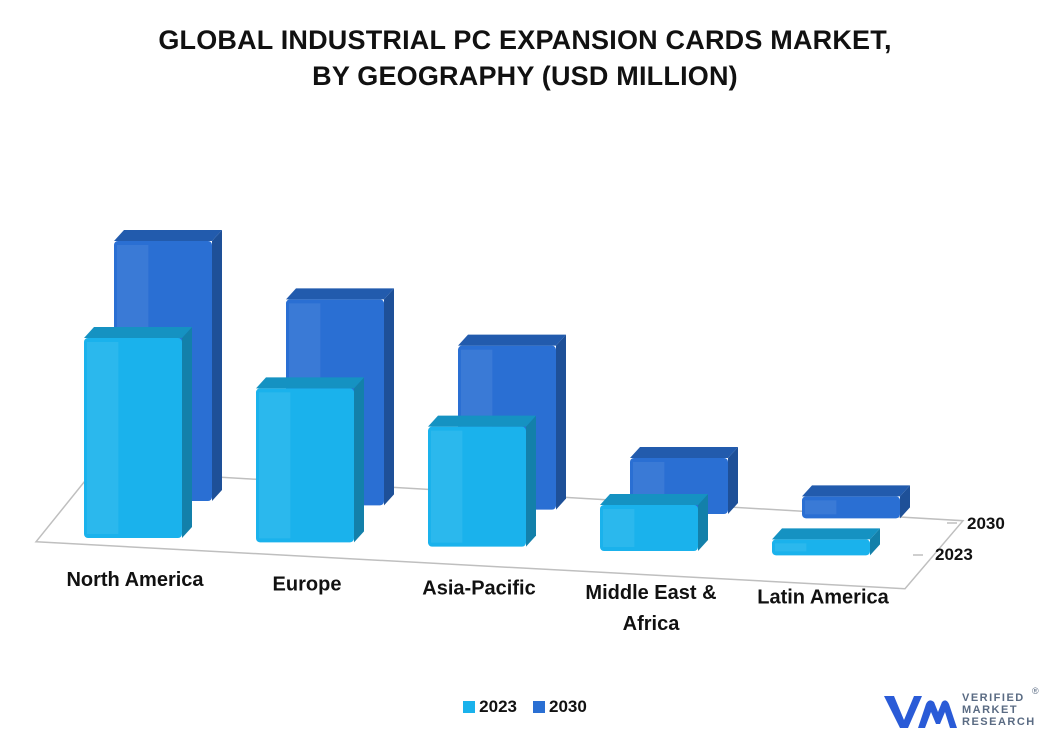 The image size is (1050, 740). I want to click on category-label-3: Asia-Pacific, so click(478, 589).